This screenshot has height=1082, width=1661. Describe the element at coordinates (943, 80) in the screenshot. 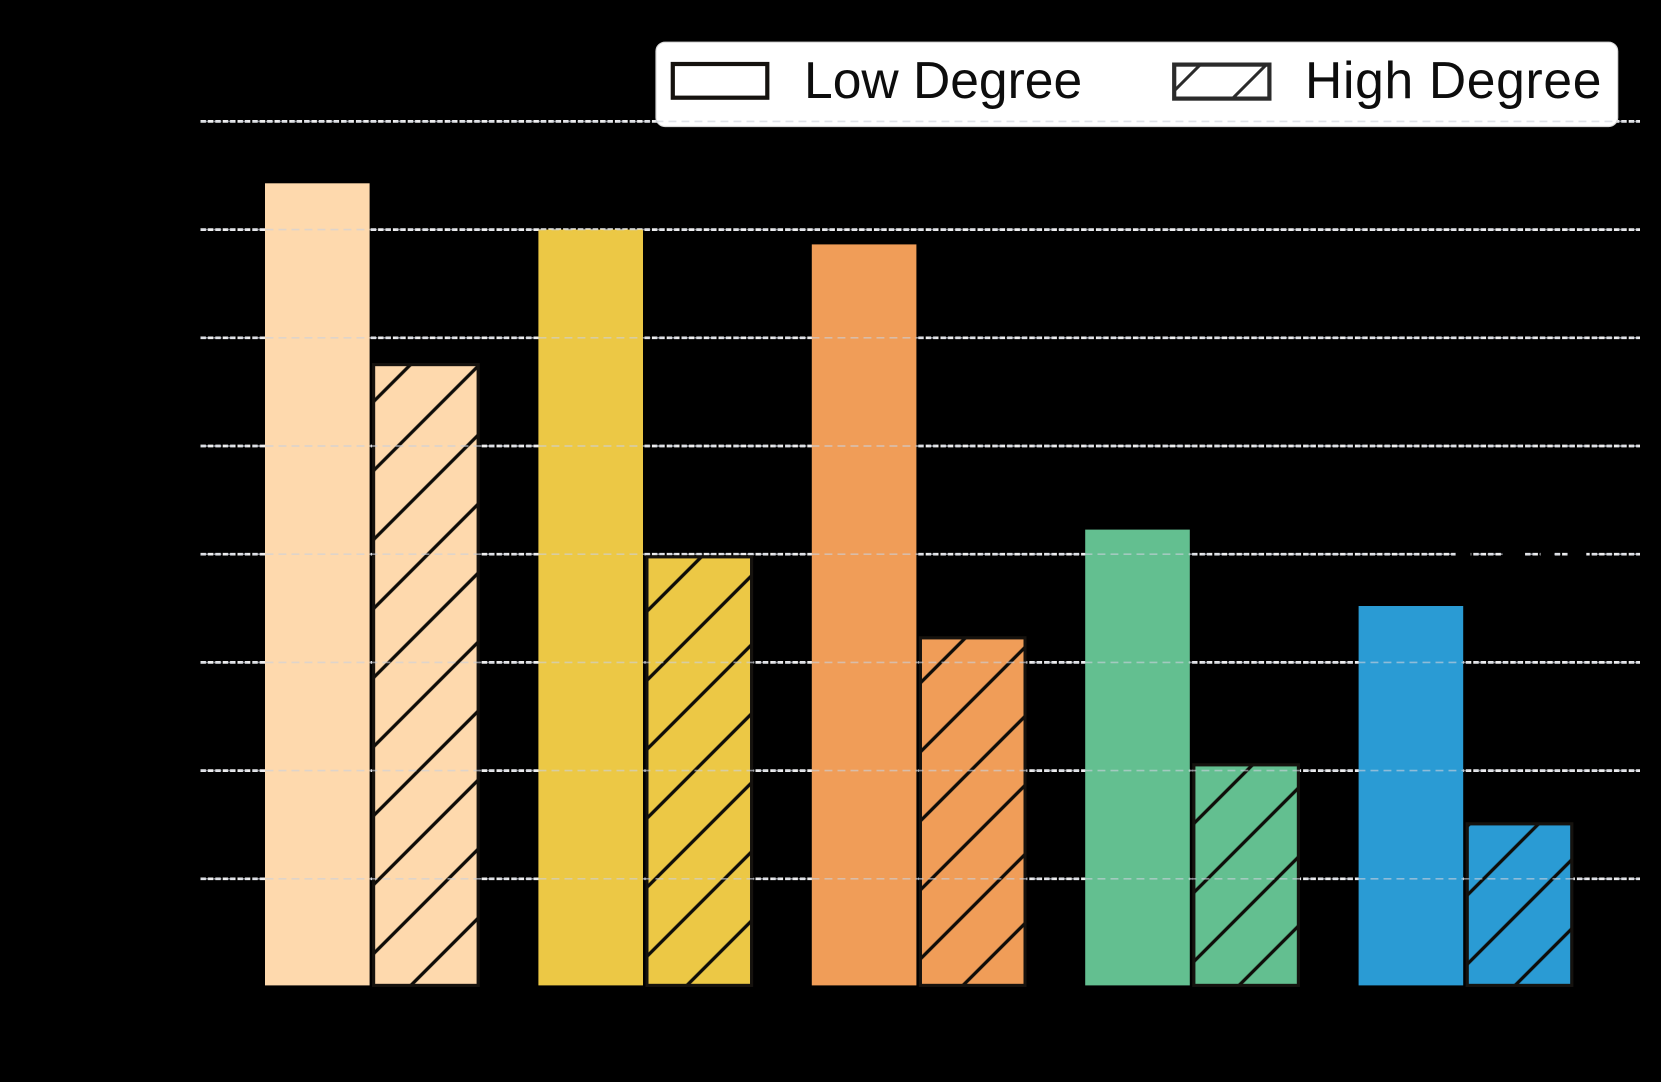

I see `svg-text: Low Degree` at that location.